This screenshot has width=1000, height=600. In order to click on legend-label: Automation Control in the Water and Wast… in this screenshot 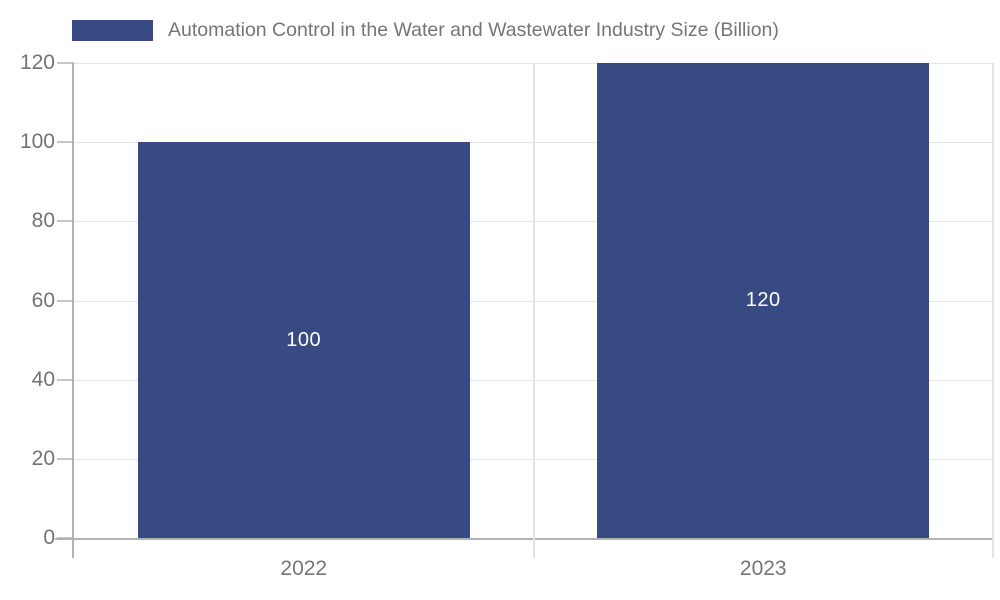, I will do `click(473, 30)`.